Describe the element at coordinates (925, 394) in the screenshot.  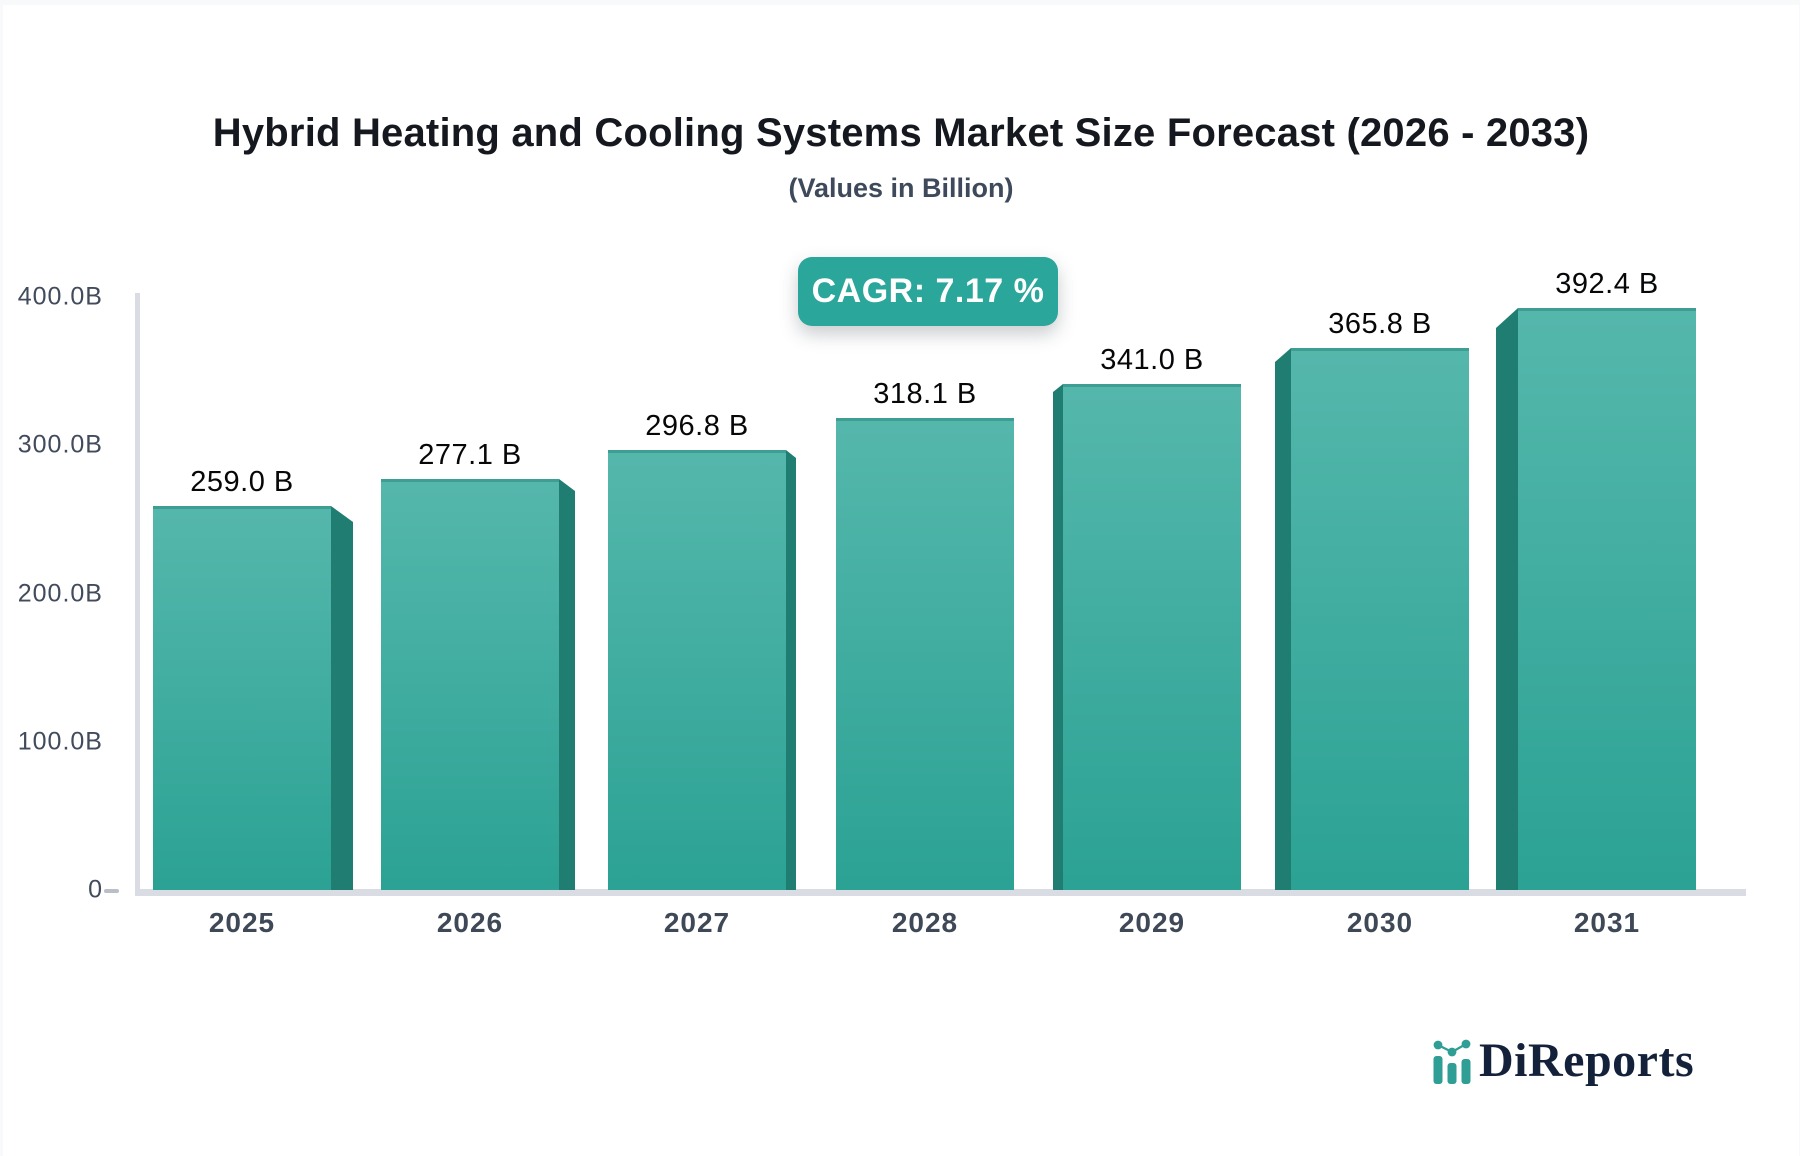
I see `bar-value-label-2028: 318.1 B` at that location.